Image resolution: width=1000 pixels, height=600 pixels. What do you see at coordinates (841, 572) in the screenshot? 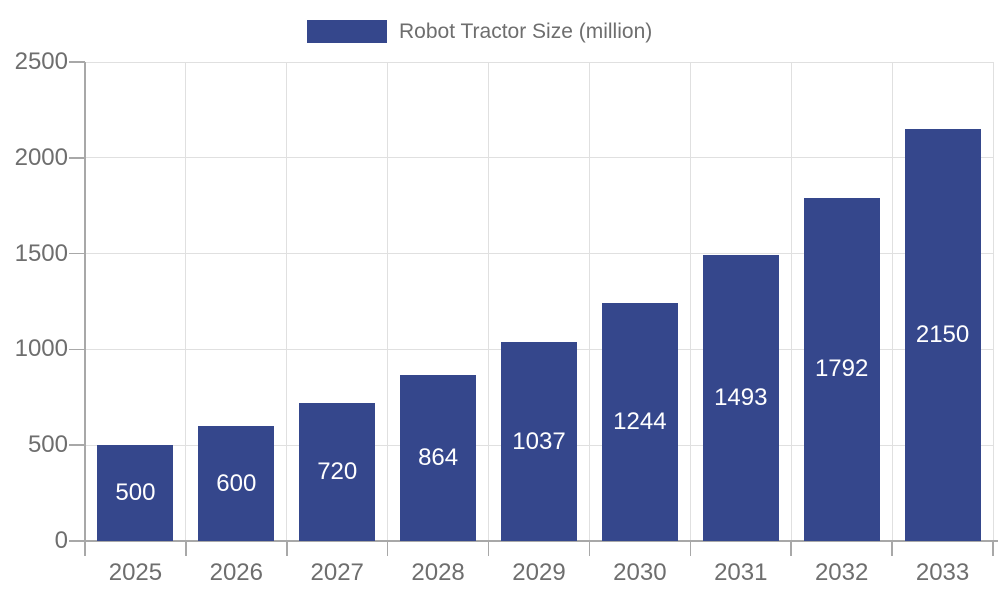
I see `x-tick-label: 2032` at bounding box center [841, 572].